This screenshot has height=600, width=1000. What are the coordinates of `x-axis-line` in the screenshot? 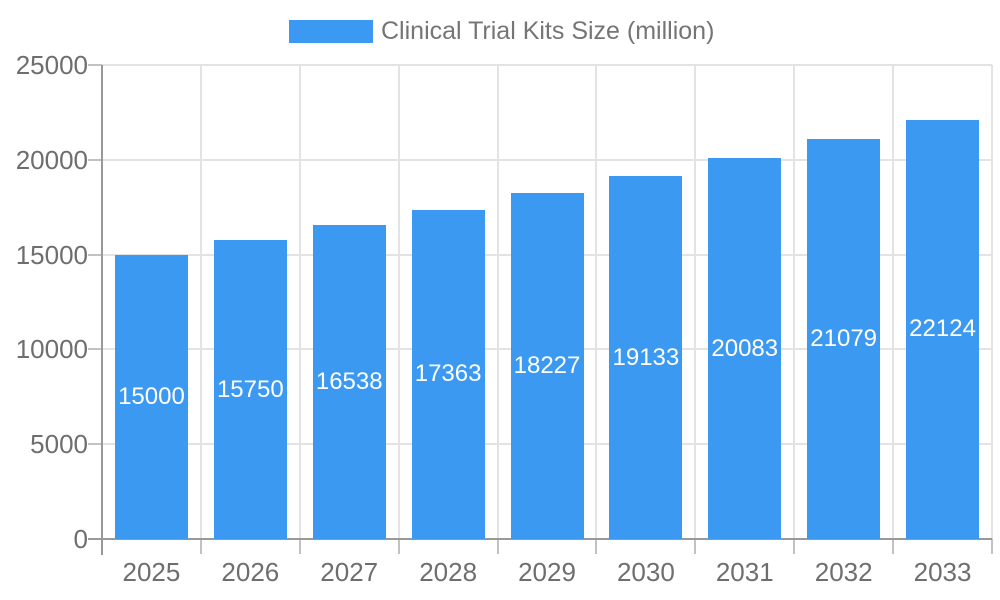 It's located at (540, 539).